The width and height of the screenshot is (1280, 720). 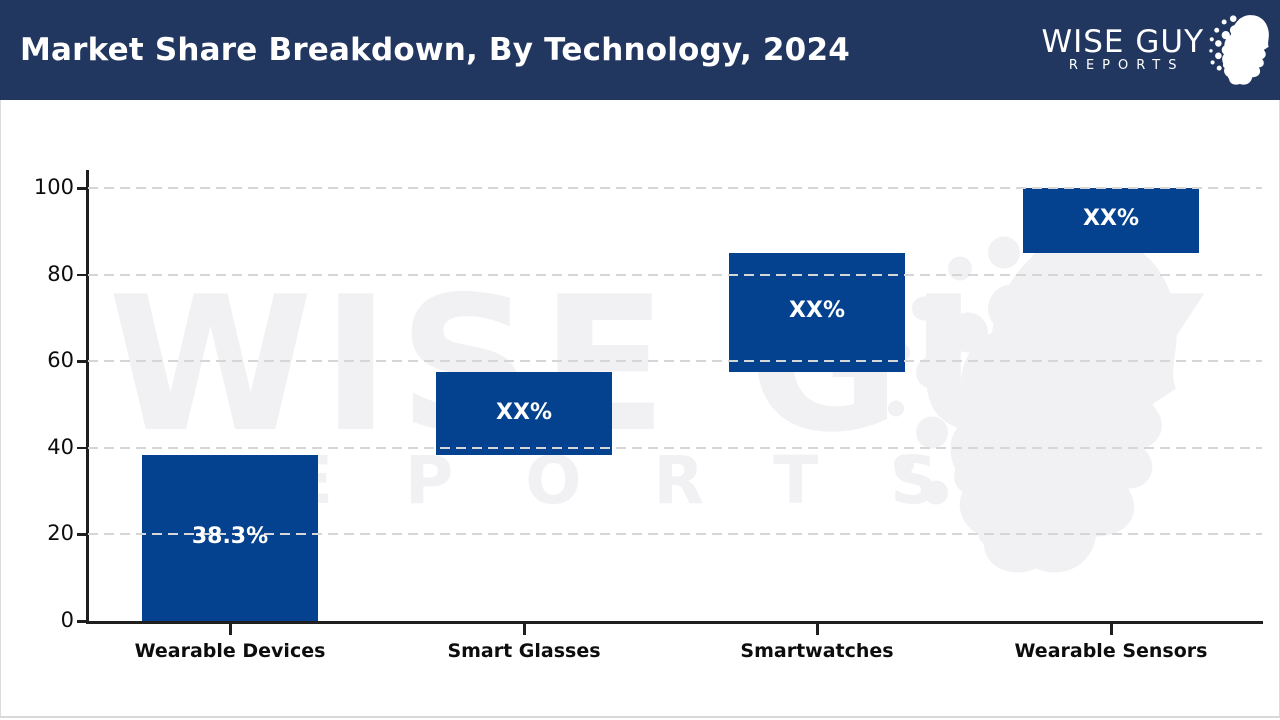 What do you see at coordinates (230, 651) in the screenshot?
I see `x-axis-category-label-wearable-devices: Wearable Devices` at bounding box center [230, 651].